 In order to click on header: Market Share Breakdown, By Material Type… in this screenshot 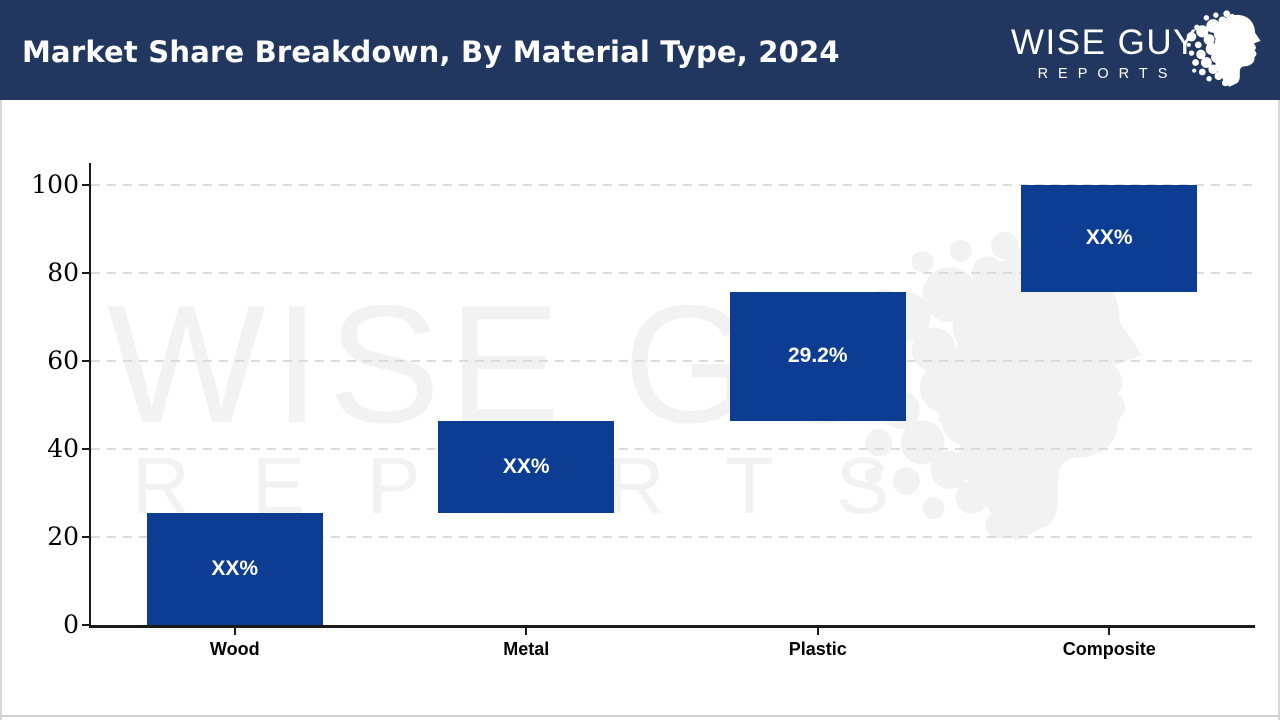, I will do `click(640, 50)`.